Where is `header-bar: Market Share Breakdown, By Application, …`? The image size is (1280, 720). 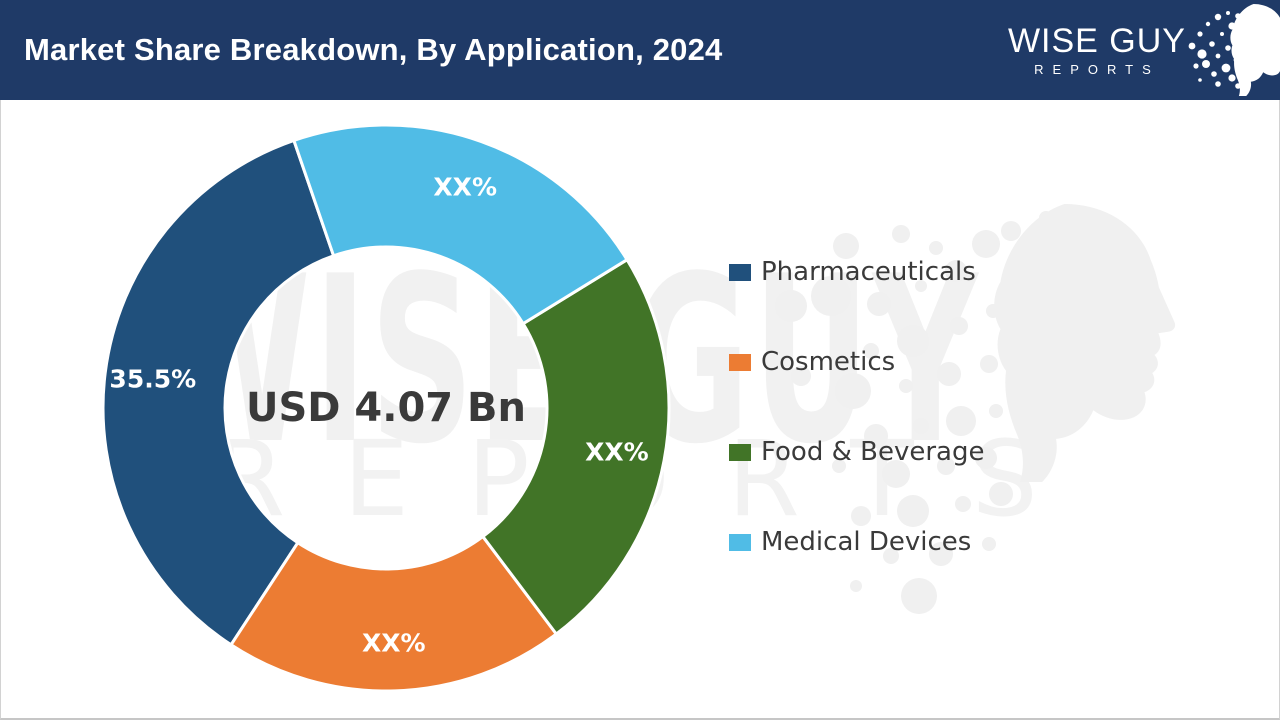
header-bar: Market Share Breakdown, By Application, … is located at coordinates (640, 50).